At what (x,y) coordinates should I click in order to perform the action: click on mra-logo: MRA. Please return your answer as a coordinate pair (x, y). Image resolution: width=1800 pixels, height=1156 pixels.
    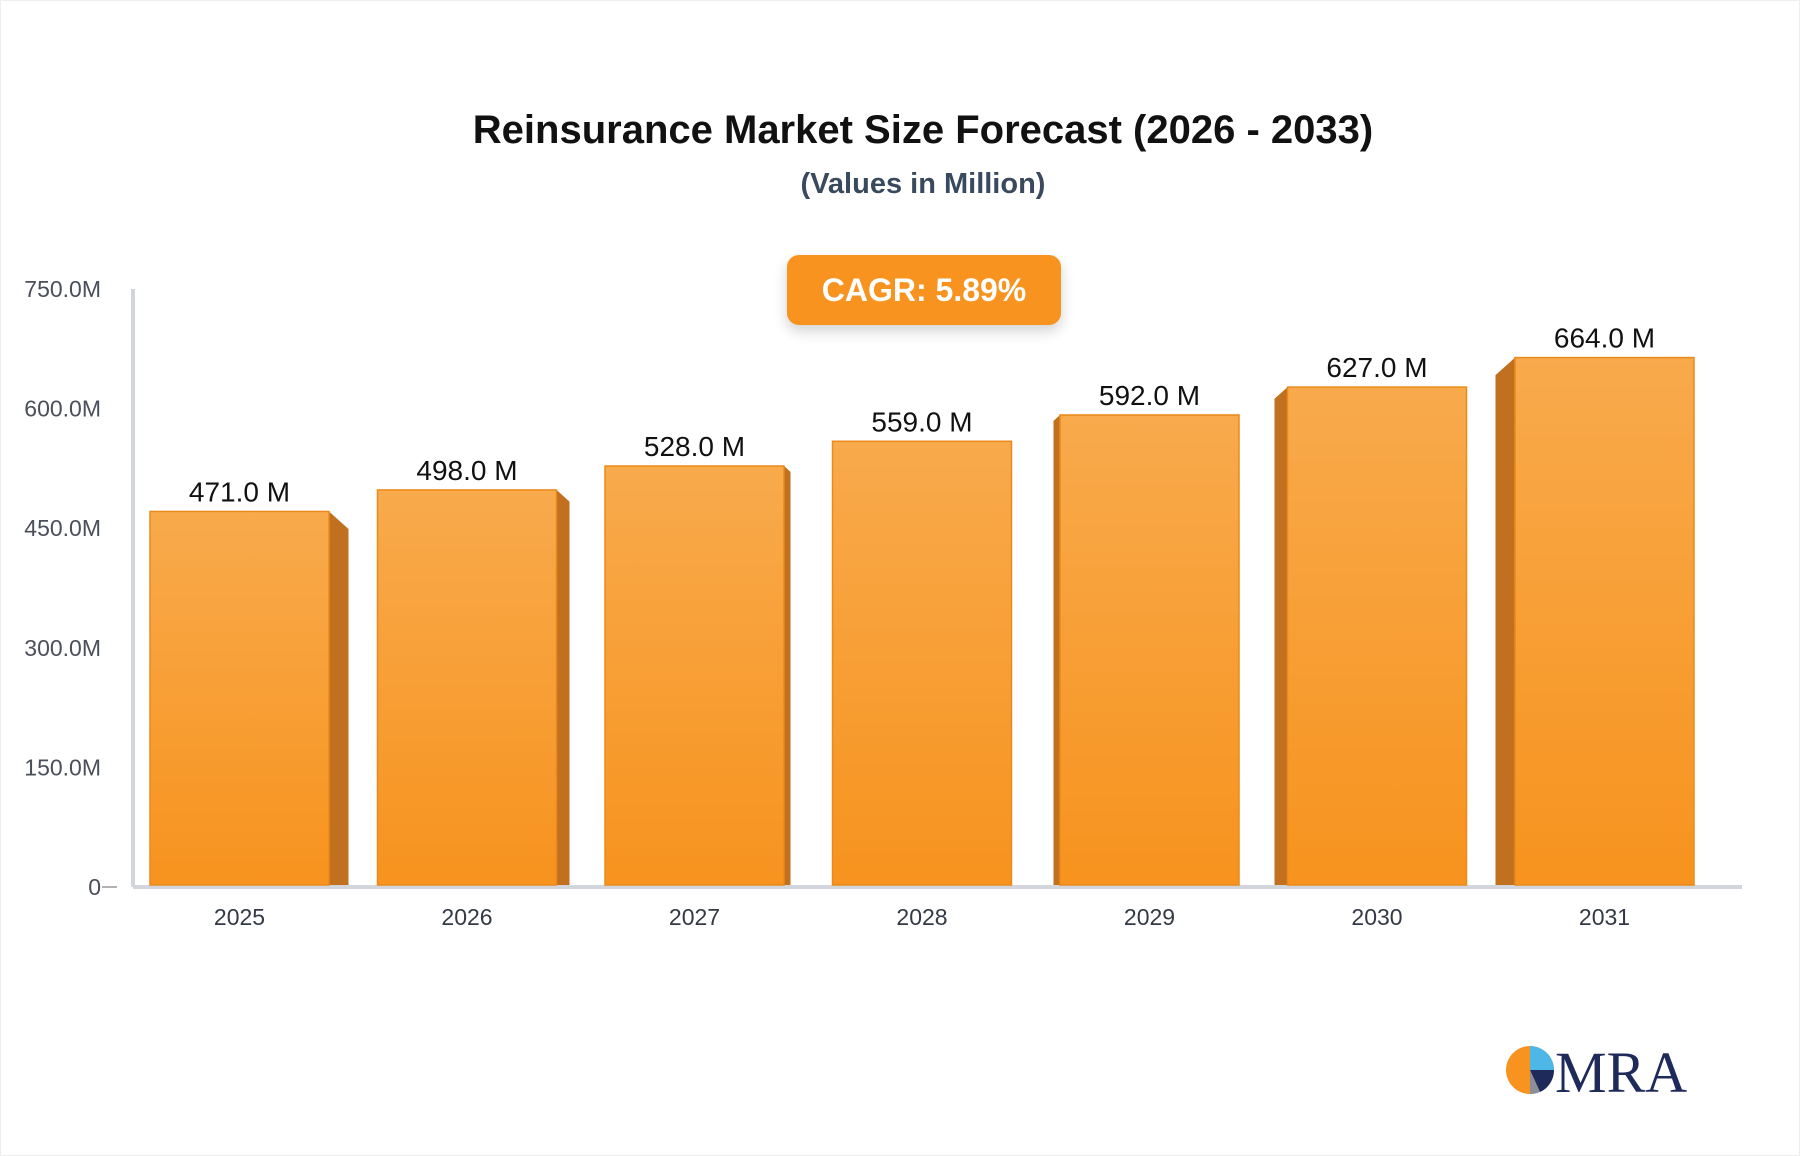
    Looking at the image, I should click on (1596, 1070).